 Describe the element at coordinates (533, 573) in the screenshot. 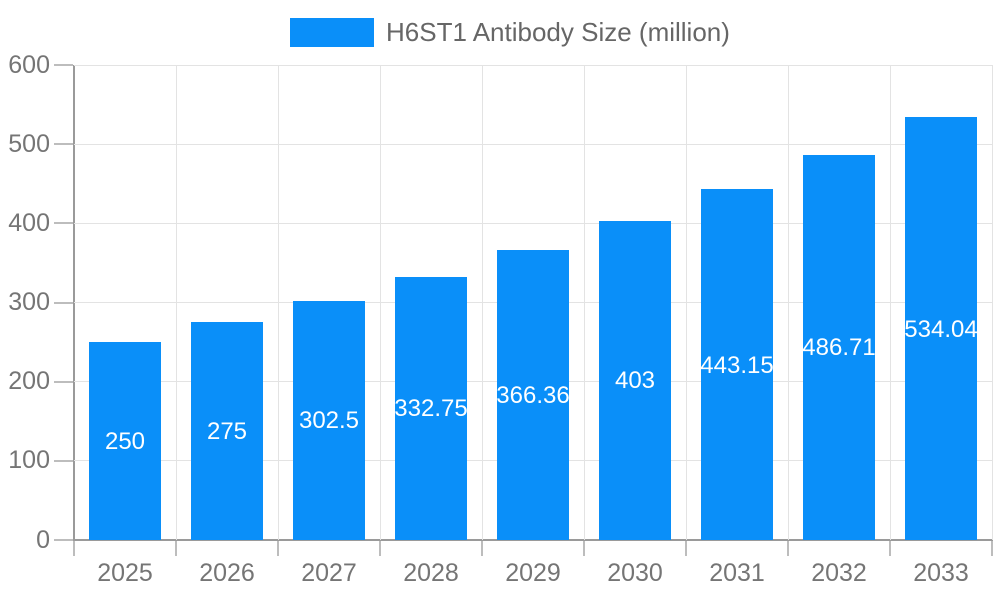

I see `x-axis-label: 2029` at that location.